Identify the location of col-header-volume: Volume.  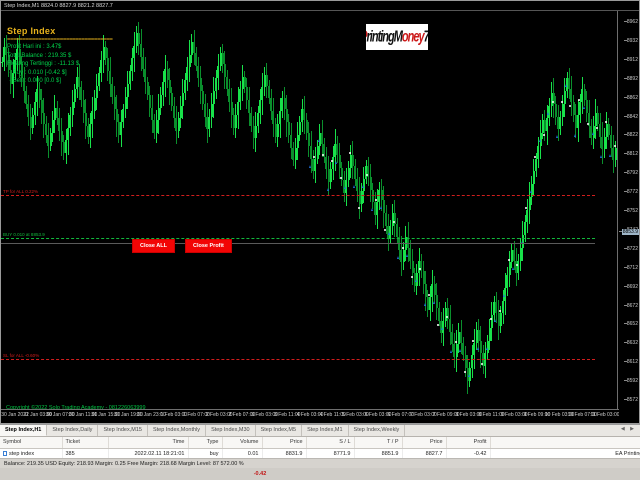
(242, 443).